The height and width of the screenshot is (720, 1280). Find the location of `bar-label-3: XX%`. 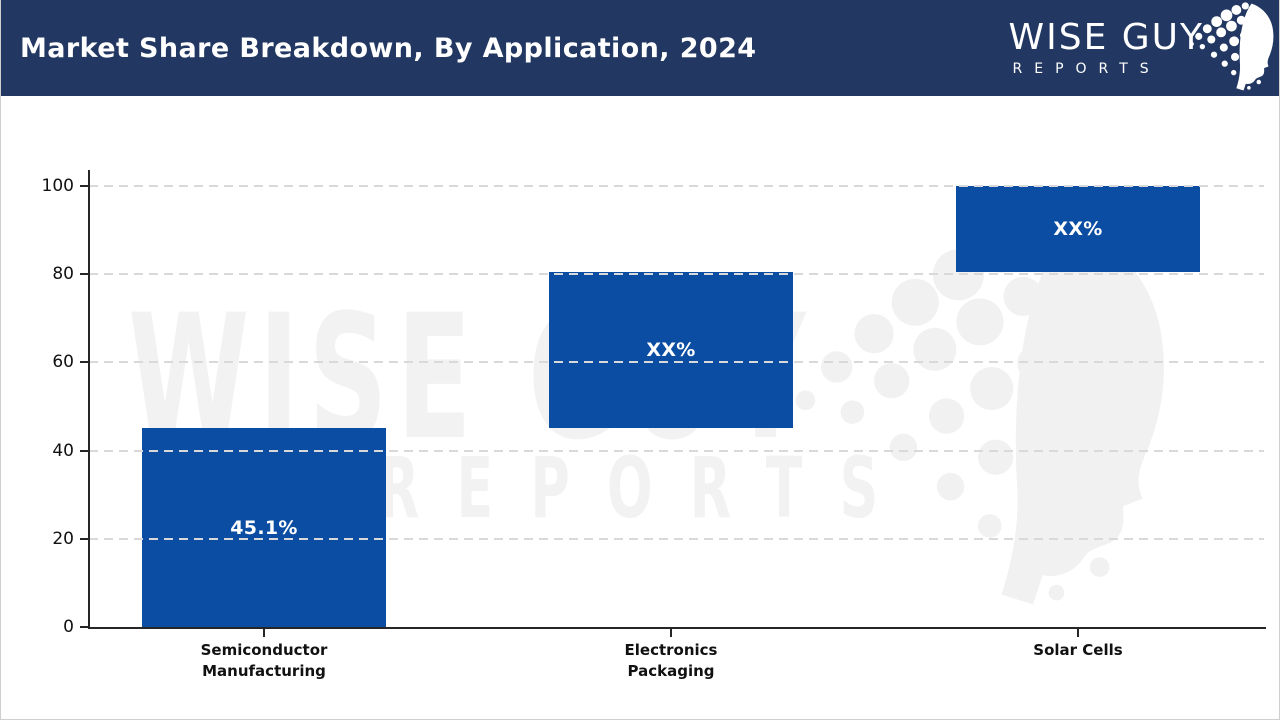

bar-label-3: XX% is located at coordinates (1078, 228).